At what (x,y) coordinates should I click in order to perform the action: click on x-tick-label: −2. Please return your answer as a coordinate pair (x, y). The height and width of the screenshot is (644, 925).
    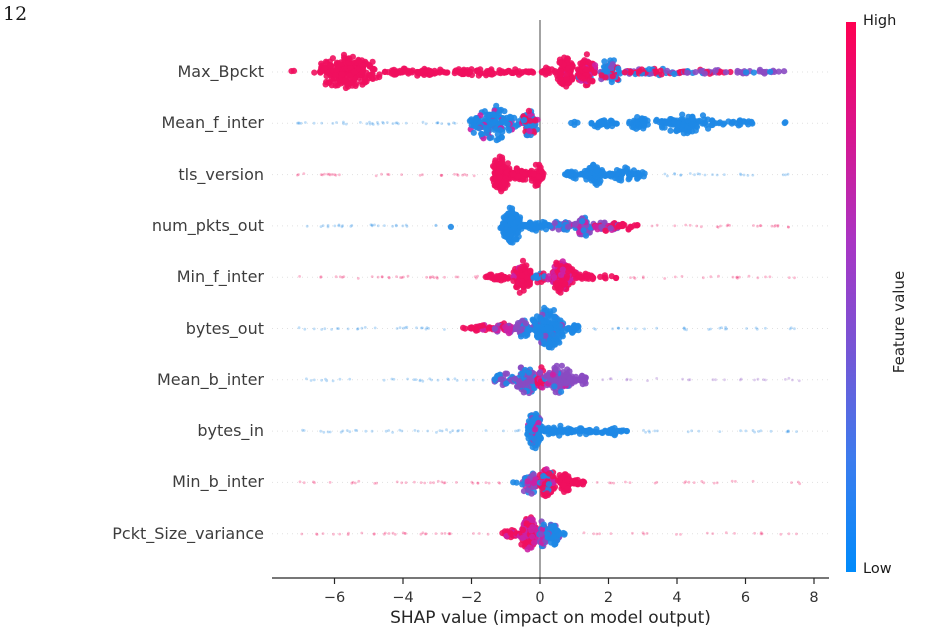
    Looking at the image, I should click on (471, 598).